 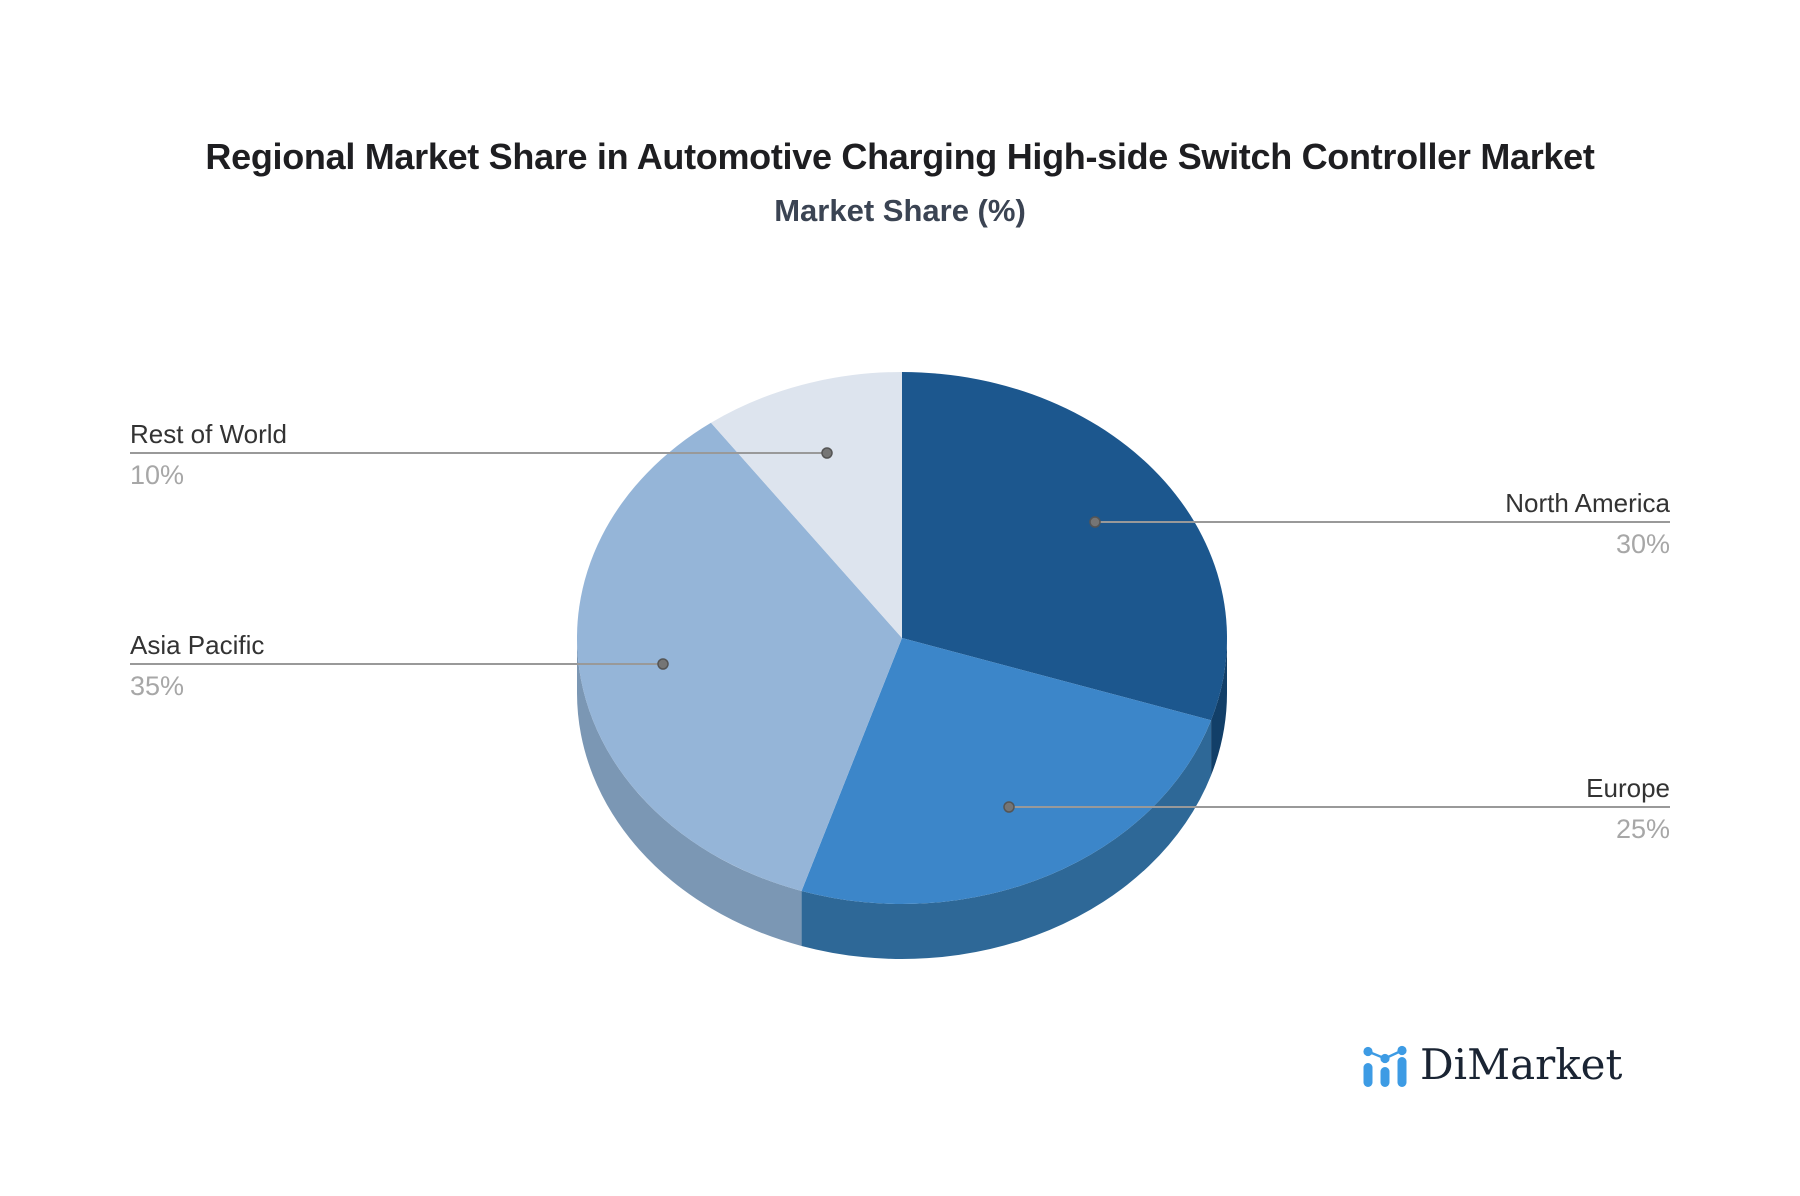 I want to click on leader-dot-europe, so click(x=1009, y=807).